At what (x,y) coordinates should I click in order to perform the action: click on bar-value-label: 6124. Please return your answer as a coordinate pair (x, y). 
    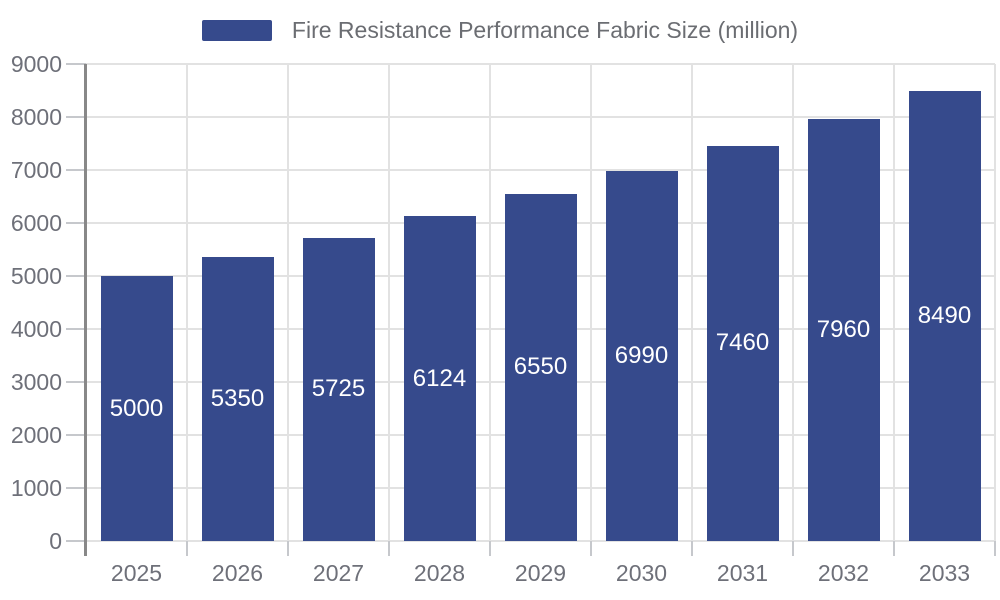
    Looking at the image, I should click on (439, 378).